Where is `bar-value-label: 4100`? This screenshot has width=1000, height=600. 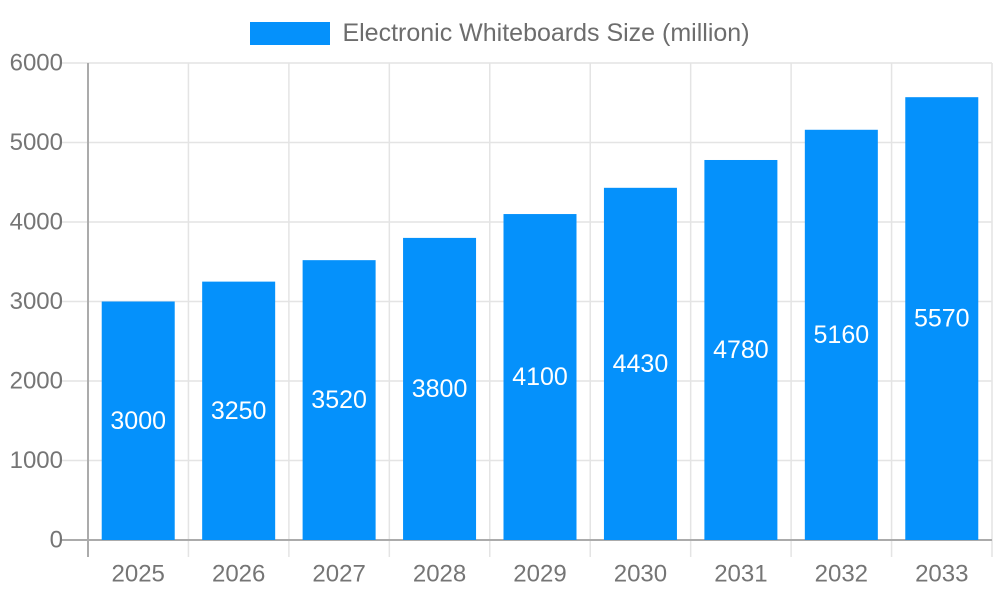 bar-value-label: 4100 is located at coordinates (540, 377).